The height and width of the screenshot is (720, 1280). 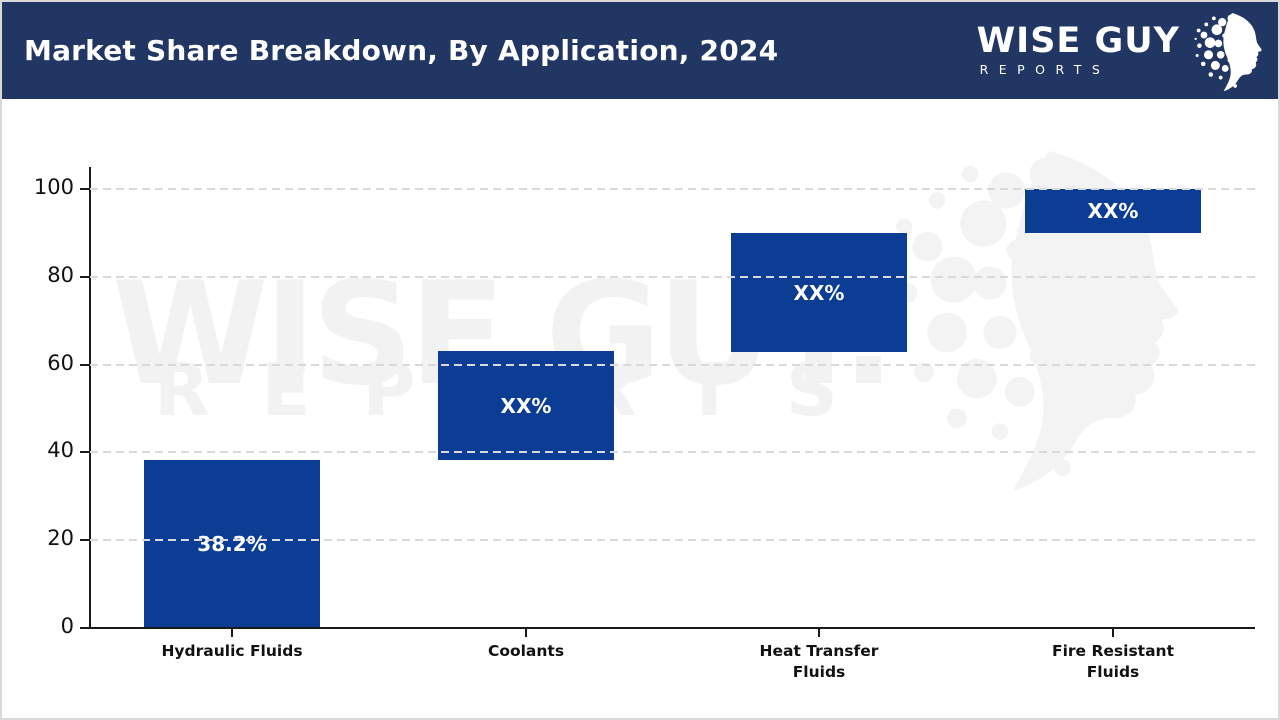 I want to click on bar-value-label: 38.2%, so click(x=232, y=544).